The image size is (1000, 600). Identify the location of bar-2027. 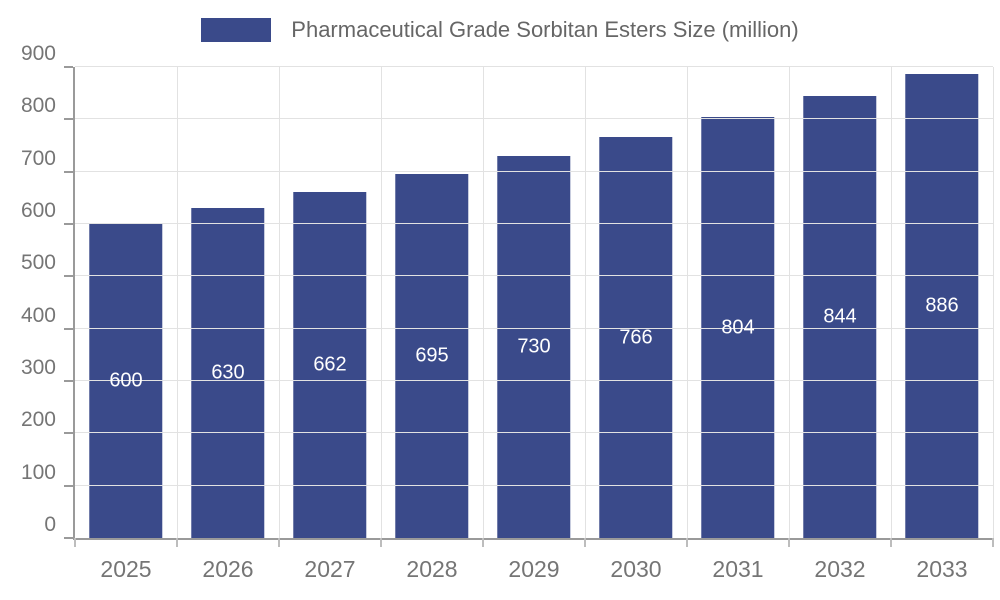
(330, 364).